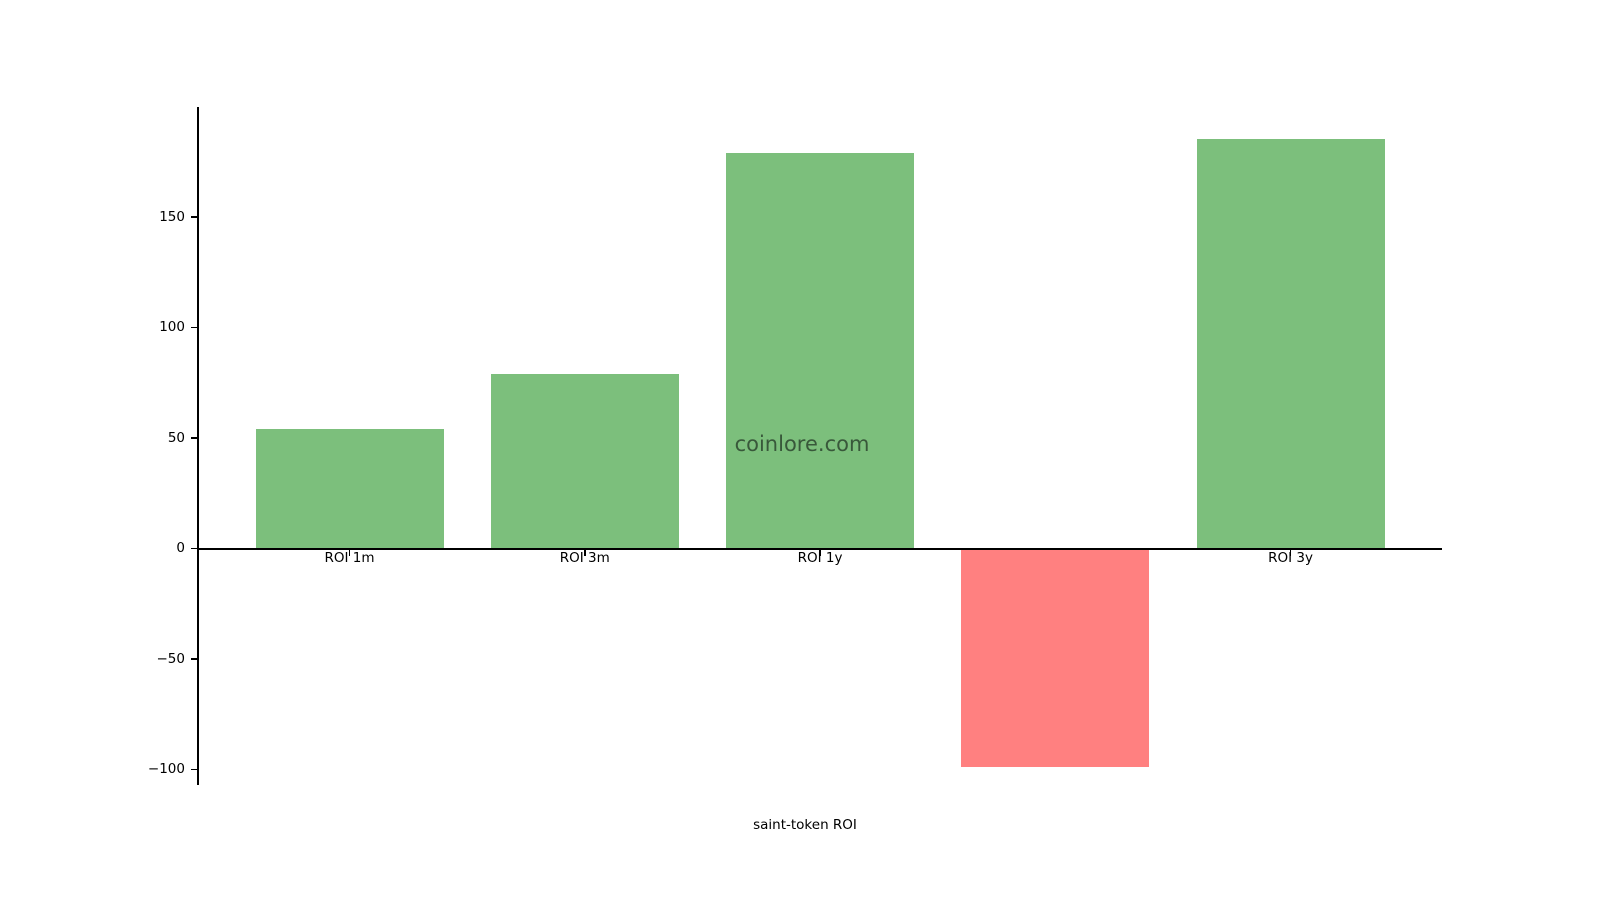 Image resolution: width=1600 pixels, height=900 pixels. Describe the element at coordinates (584, 558) in the screenshot. I see `x-tick-label: ROI 3m` at that location.